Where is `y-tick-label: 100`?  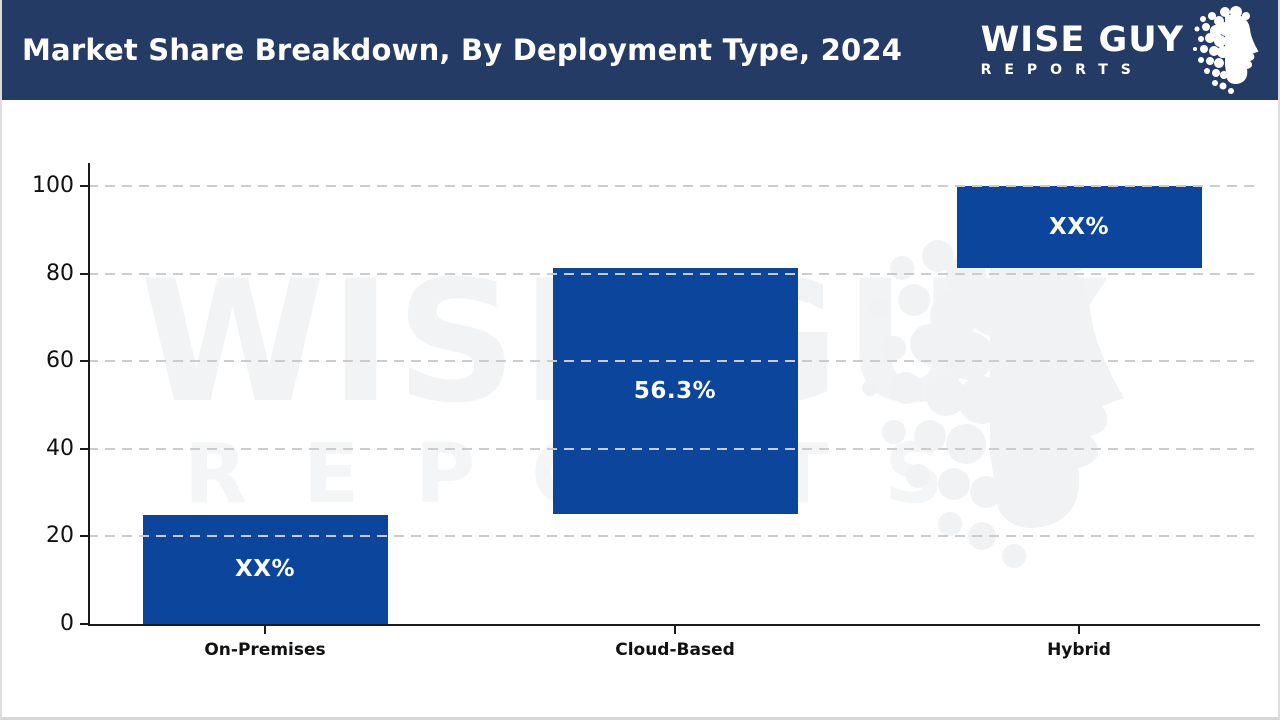 y-tick-label: 100 is located at coordinates (53, 185).